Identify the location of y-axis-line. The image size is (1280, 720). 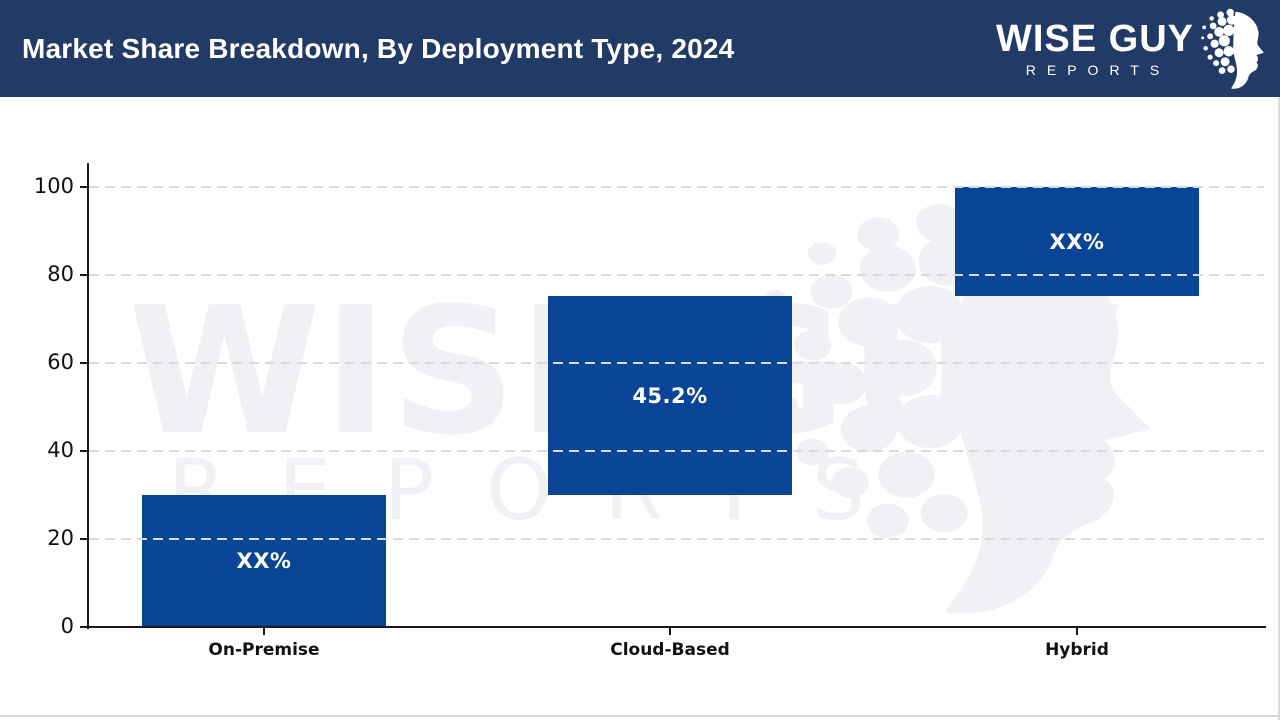
(88, 396).